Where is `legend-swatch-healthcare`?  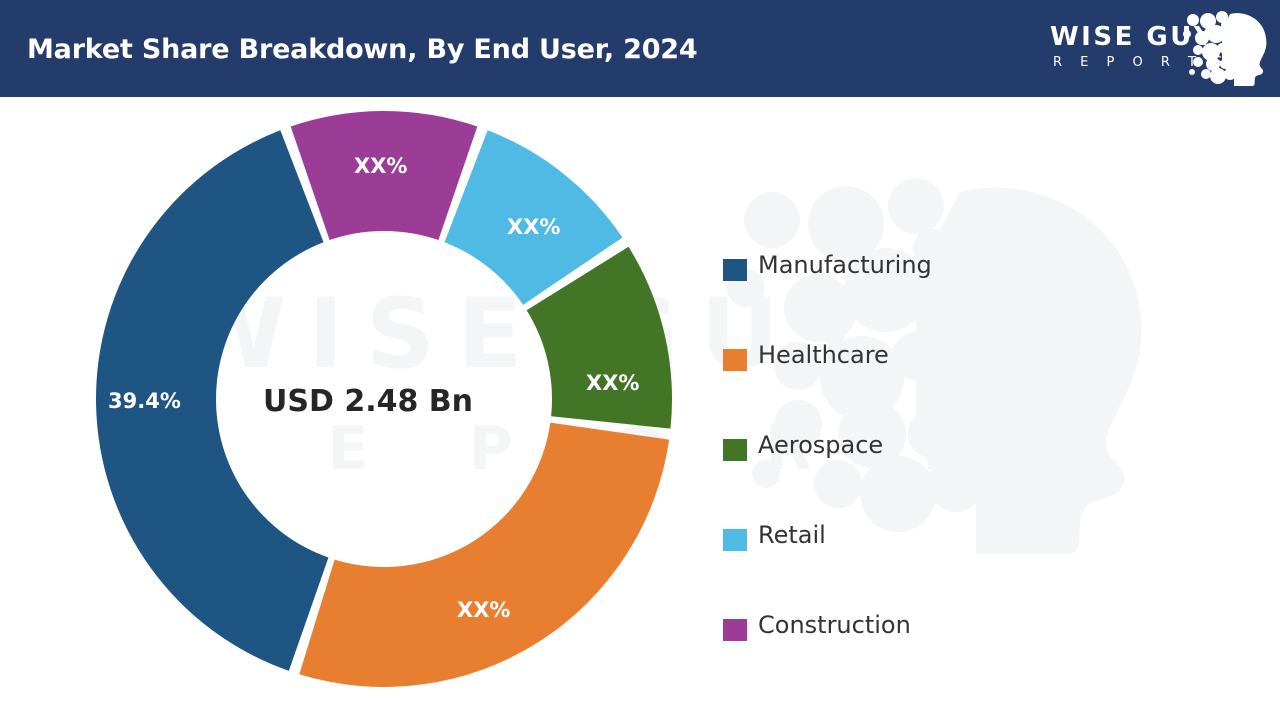 legend-swatch-healthcare is located at coordinates (735, 360).